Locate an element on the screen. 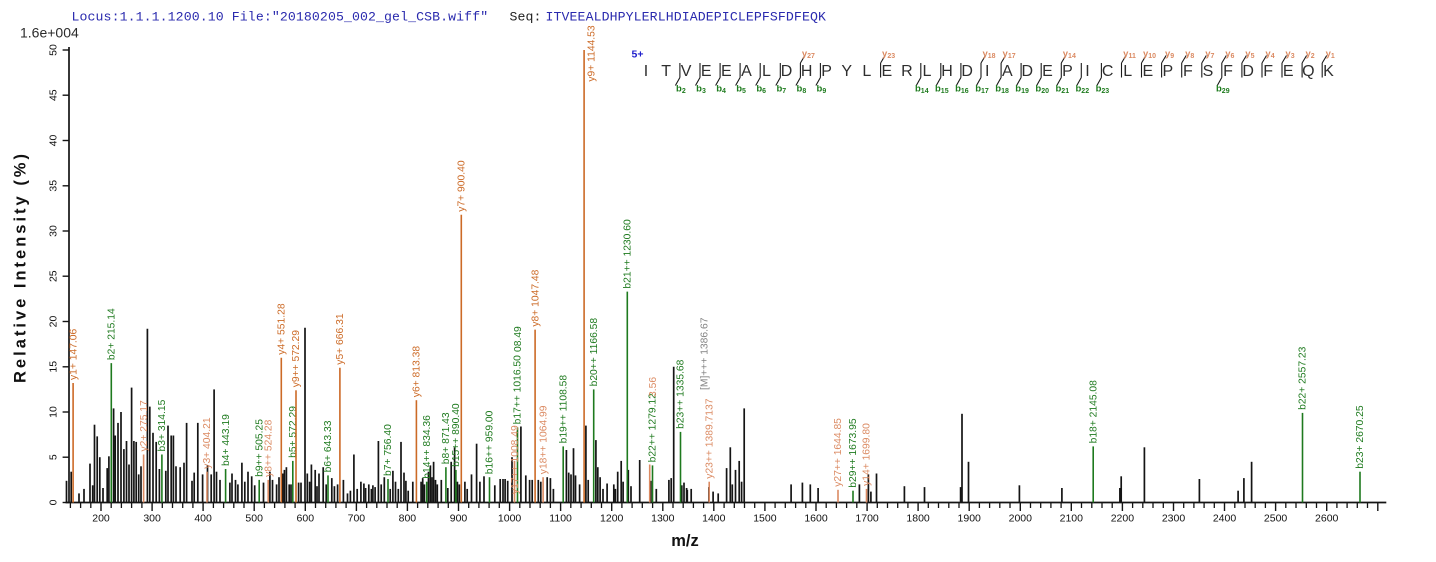  svg-text: y14+ 1699.80 is located at coordinates (867, 454).